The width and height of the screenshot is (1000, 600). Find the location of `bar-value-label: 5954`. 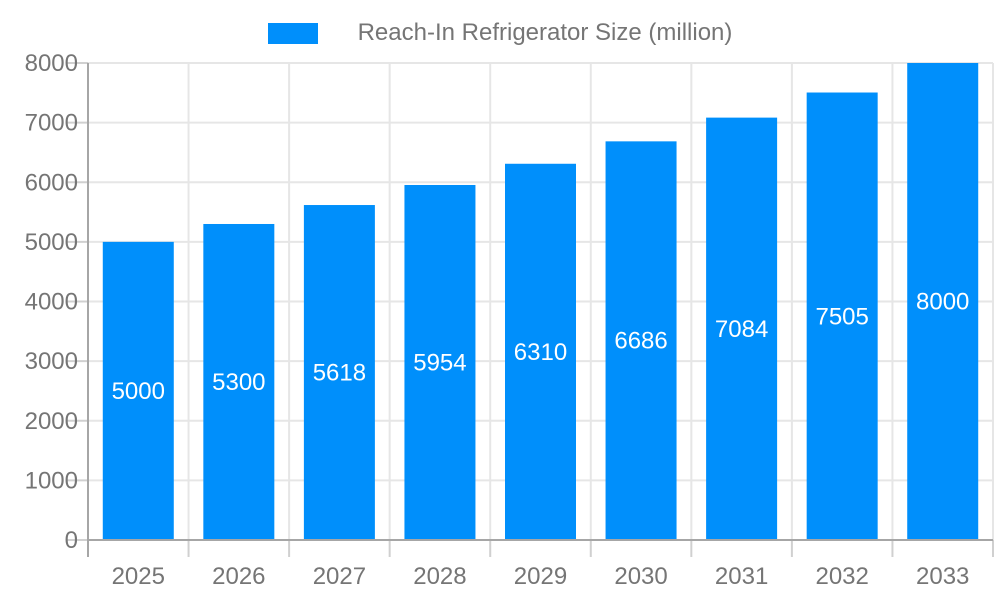

bar-value-label: 5954 is located at coordinates (439, 362).